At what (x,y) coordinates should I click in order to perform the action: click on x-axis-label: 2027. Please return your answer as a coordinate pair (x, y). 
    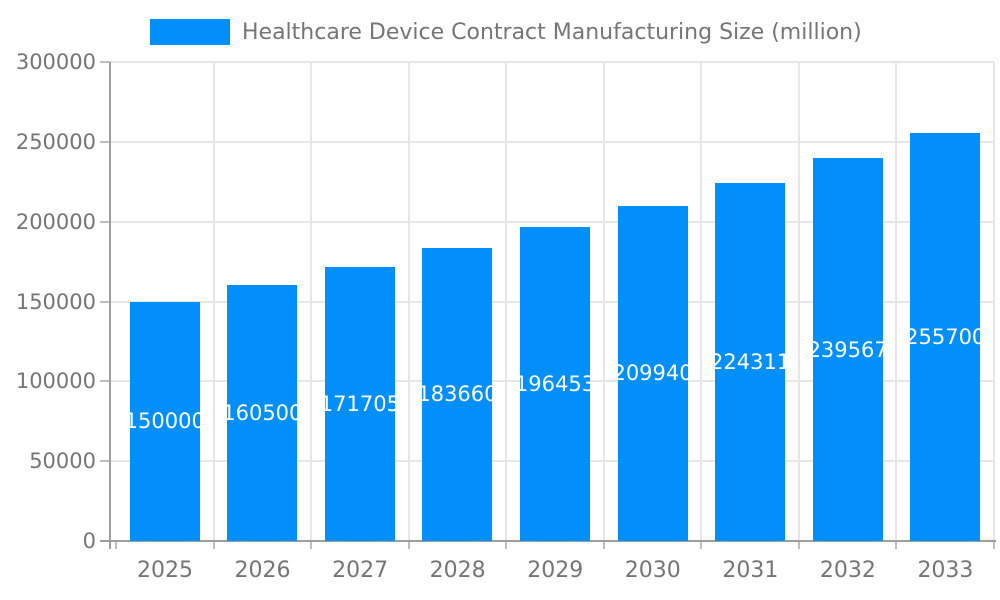
    Looking at the image, I should click on (360, 570).